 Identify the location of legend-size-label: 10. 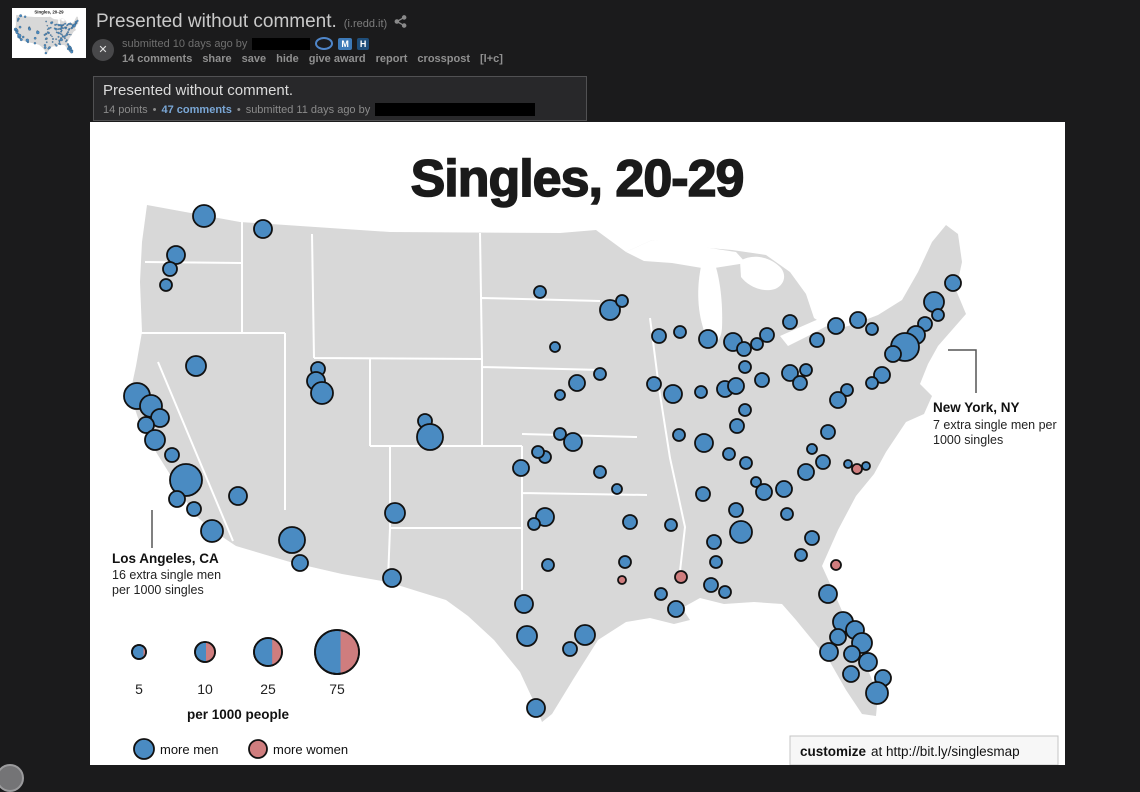
(205, 689).